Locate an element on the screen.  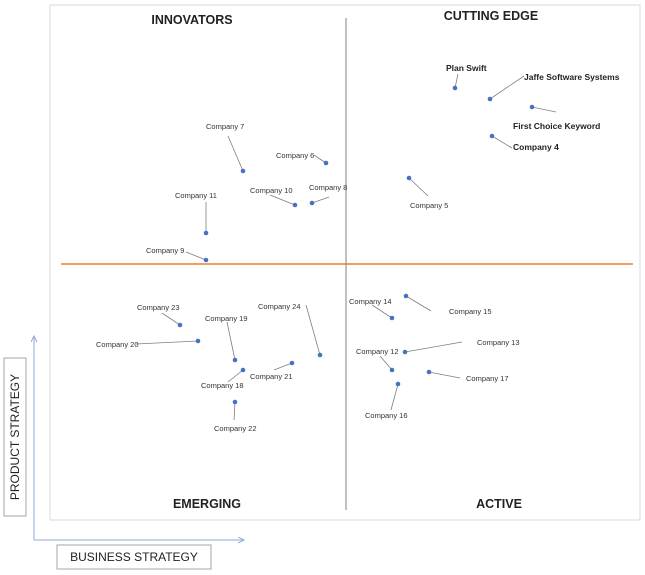
point-label-company-21: Company 21 is located at coordinates (271, 376).